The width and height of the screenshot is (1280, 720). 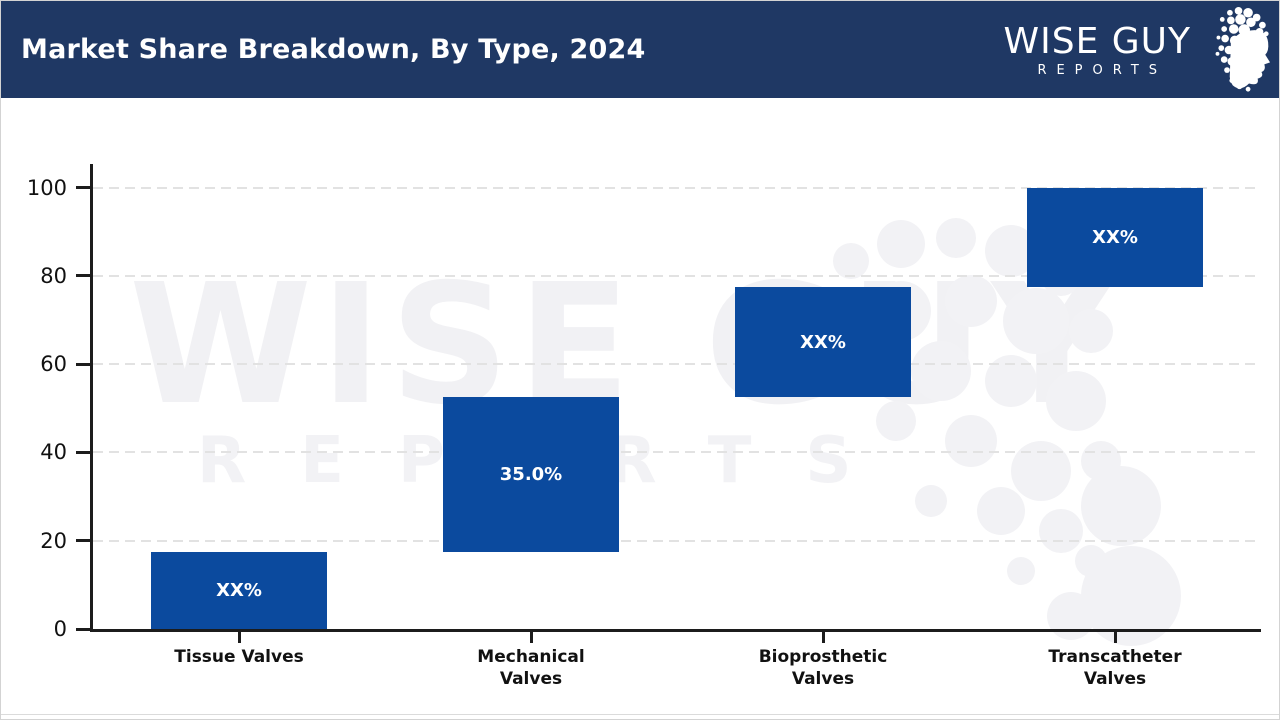 What do you see at coordinates (823, 668) in the screenshot?
I see `x-category-label: Bioprosthetic Valves` at bounding box center [823, 668].